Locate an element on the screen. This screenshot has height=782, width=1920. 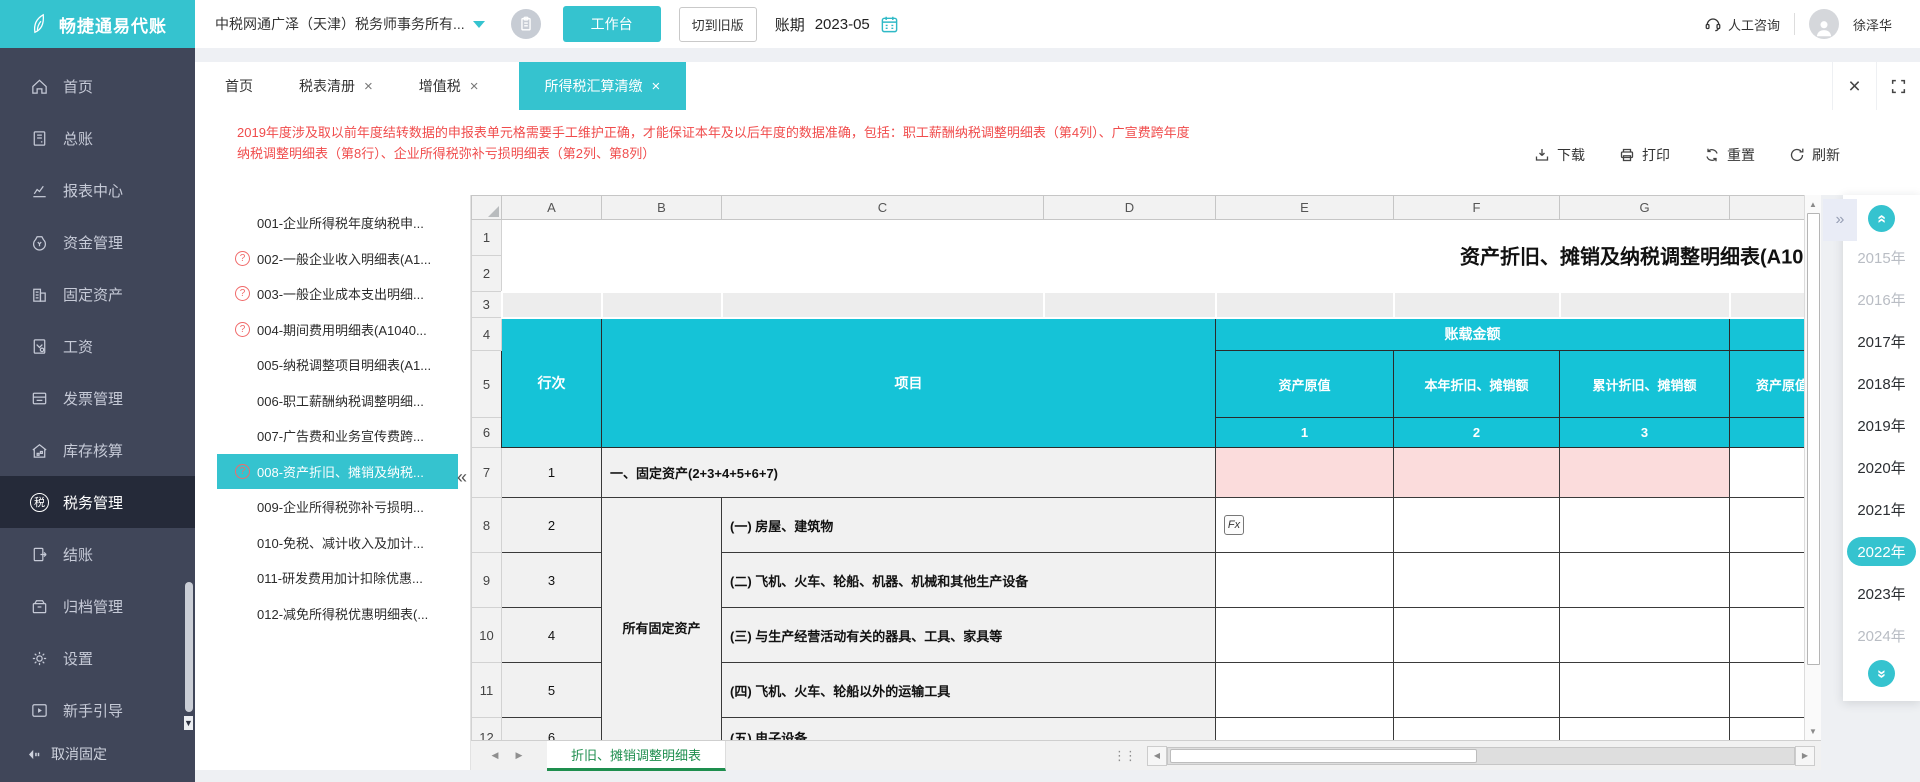
row-header: 6 is located at coordinates (486, 432).